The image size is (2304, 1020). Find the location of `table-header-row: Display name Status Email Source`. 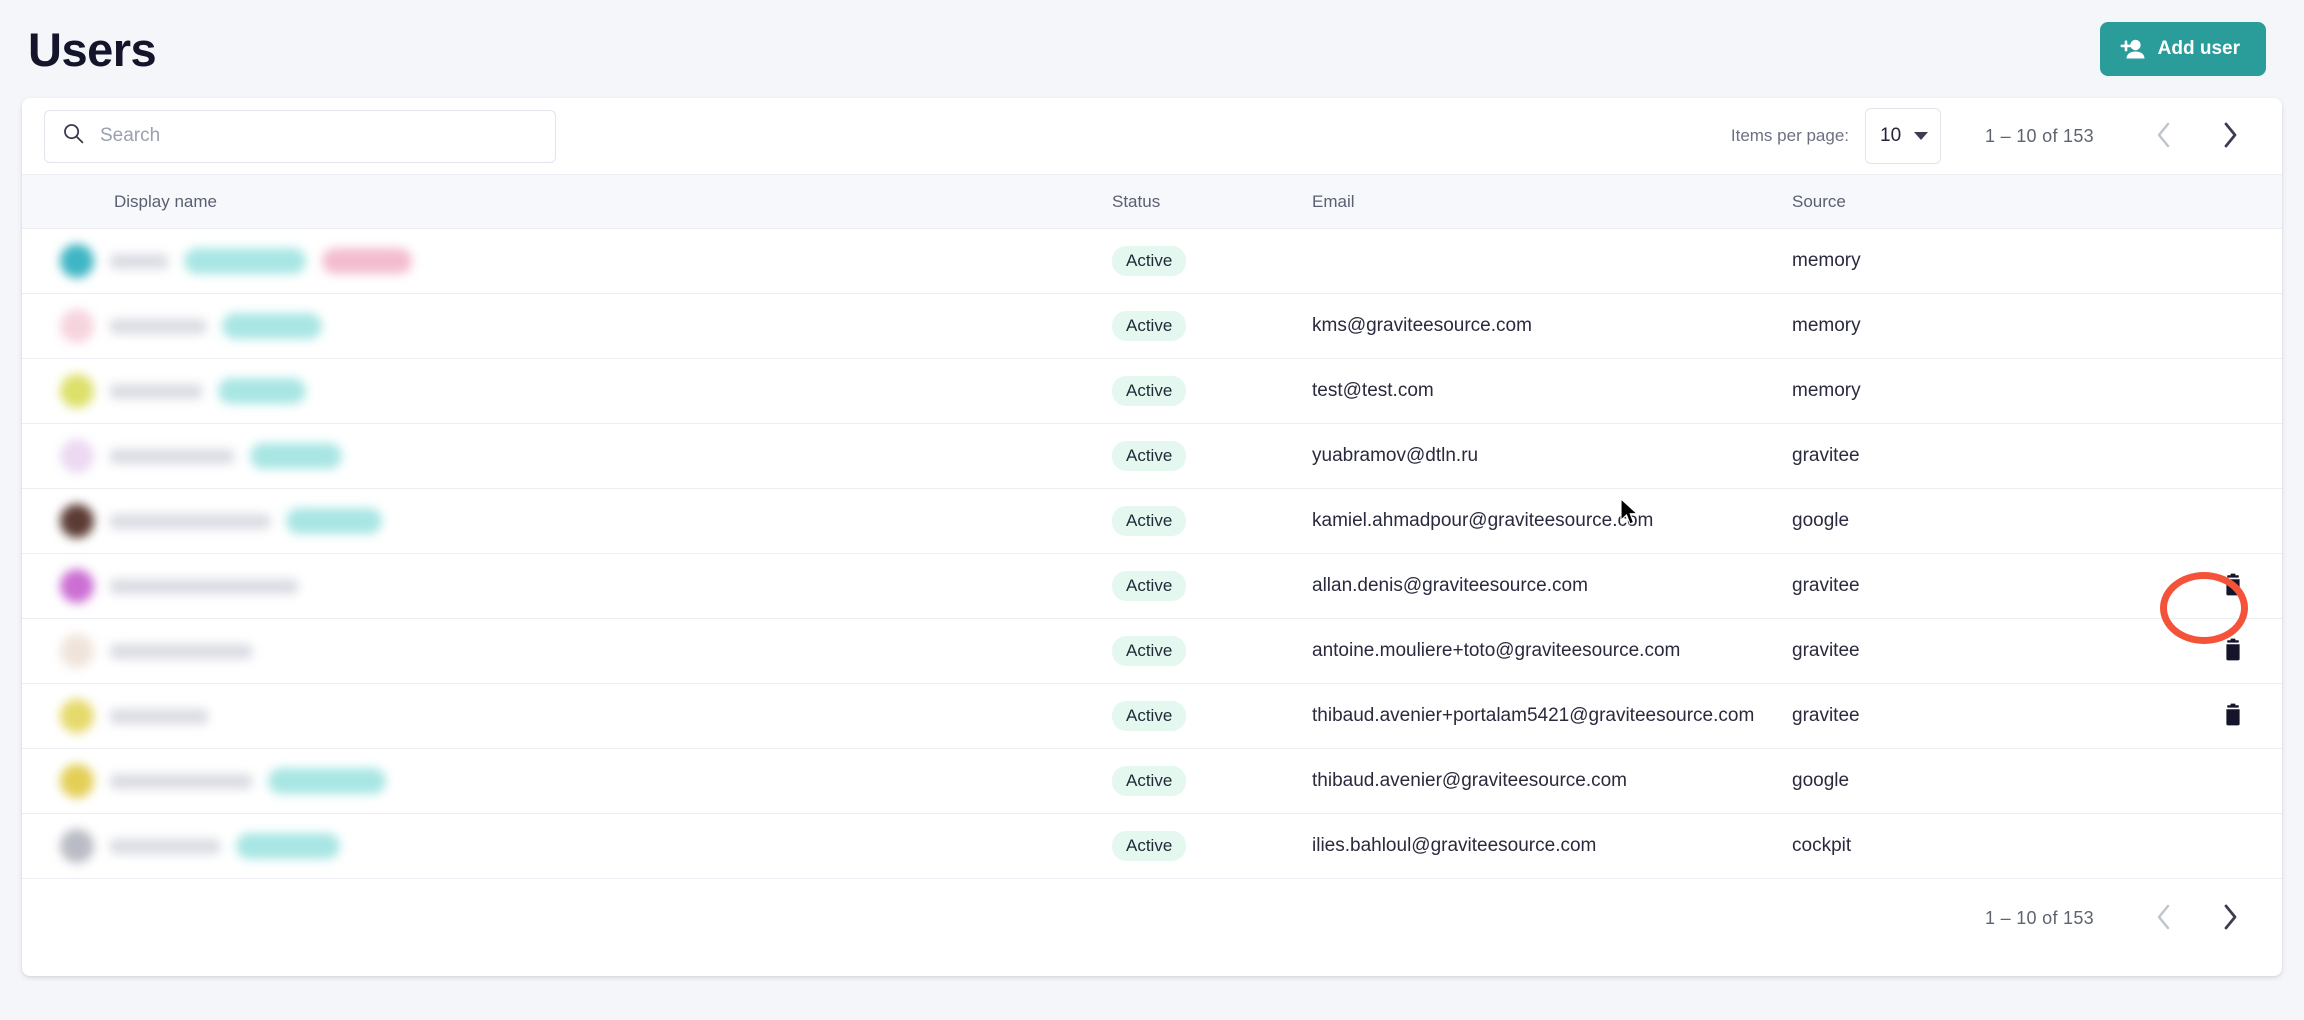

table-header-row: Display name Status Email Source is located at coordinates (1152, 201).